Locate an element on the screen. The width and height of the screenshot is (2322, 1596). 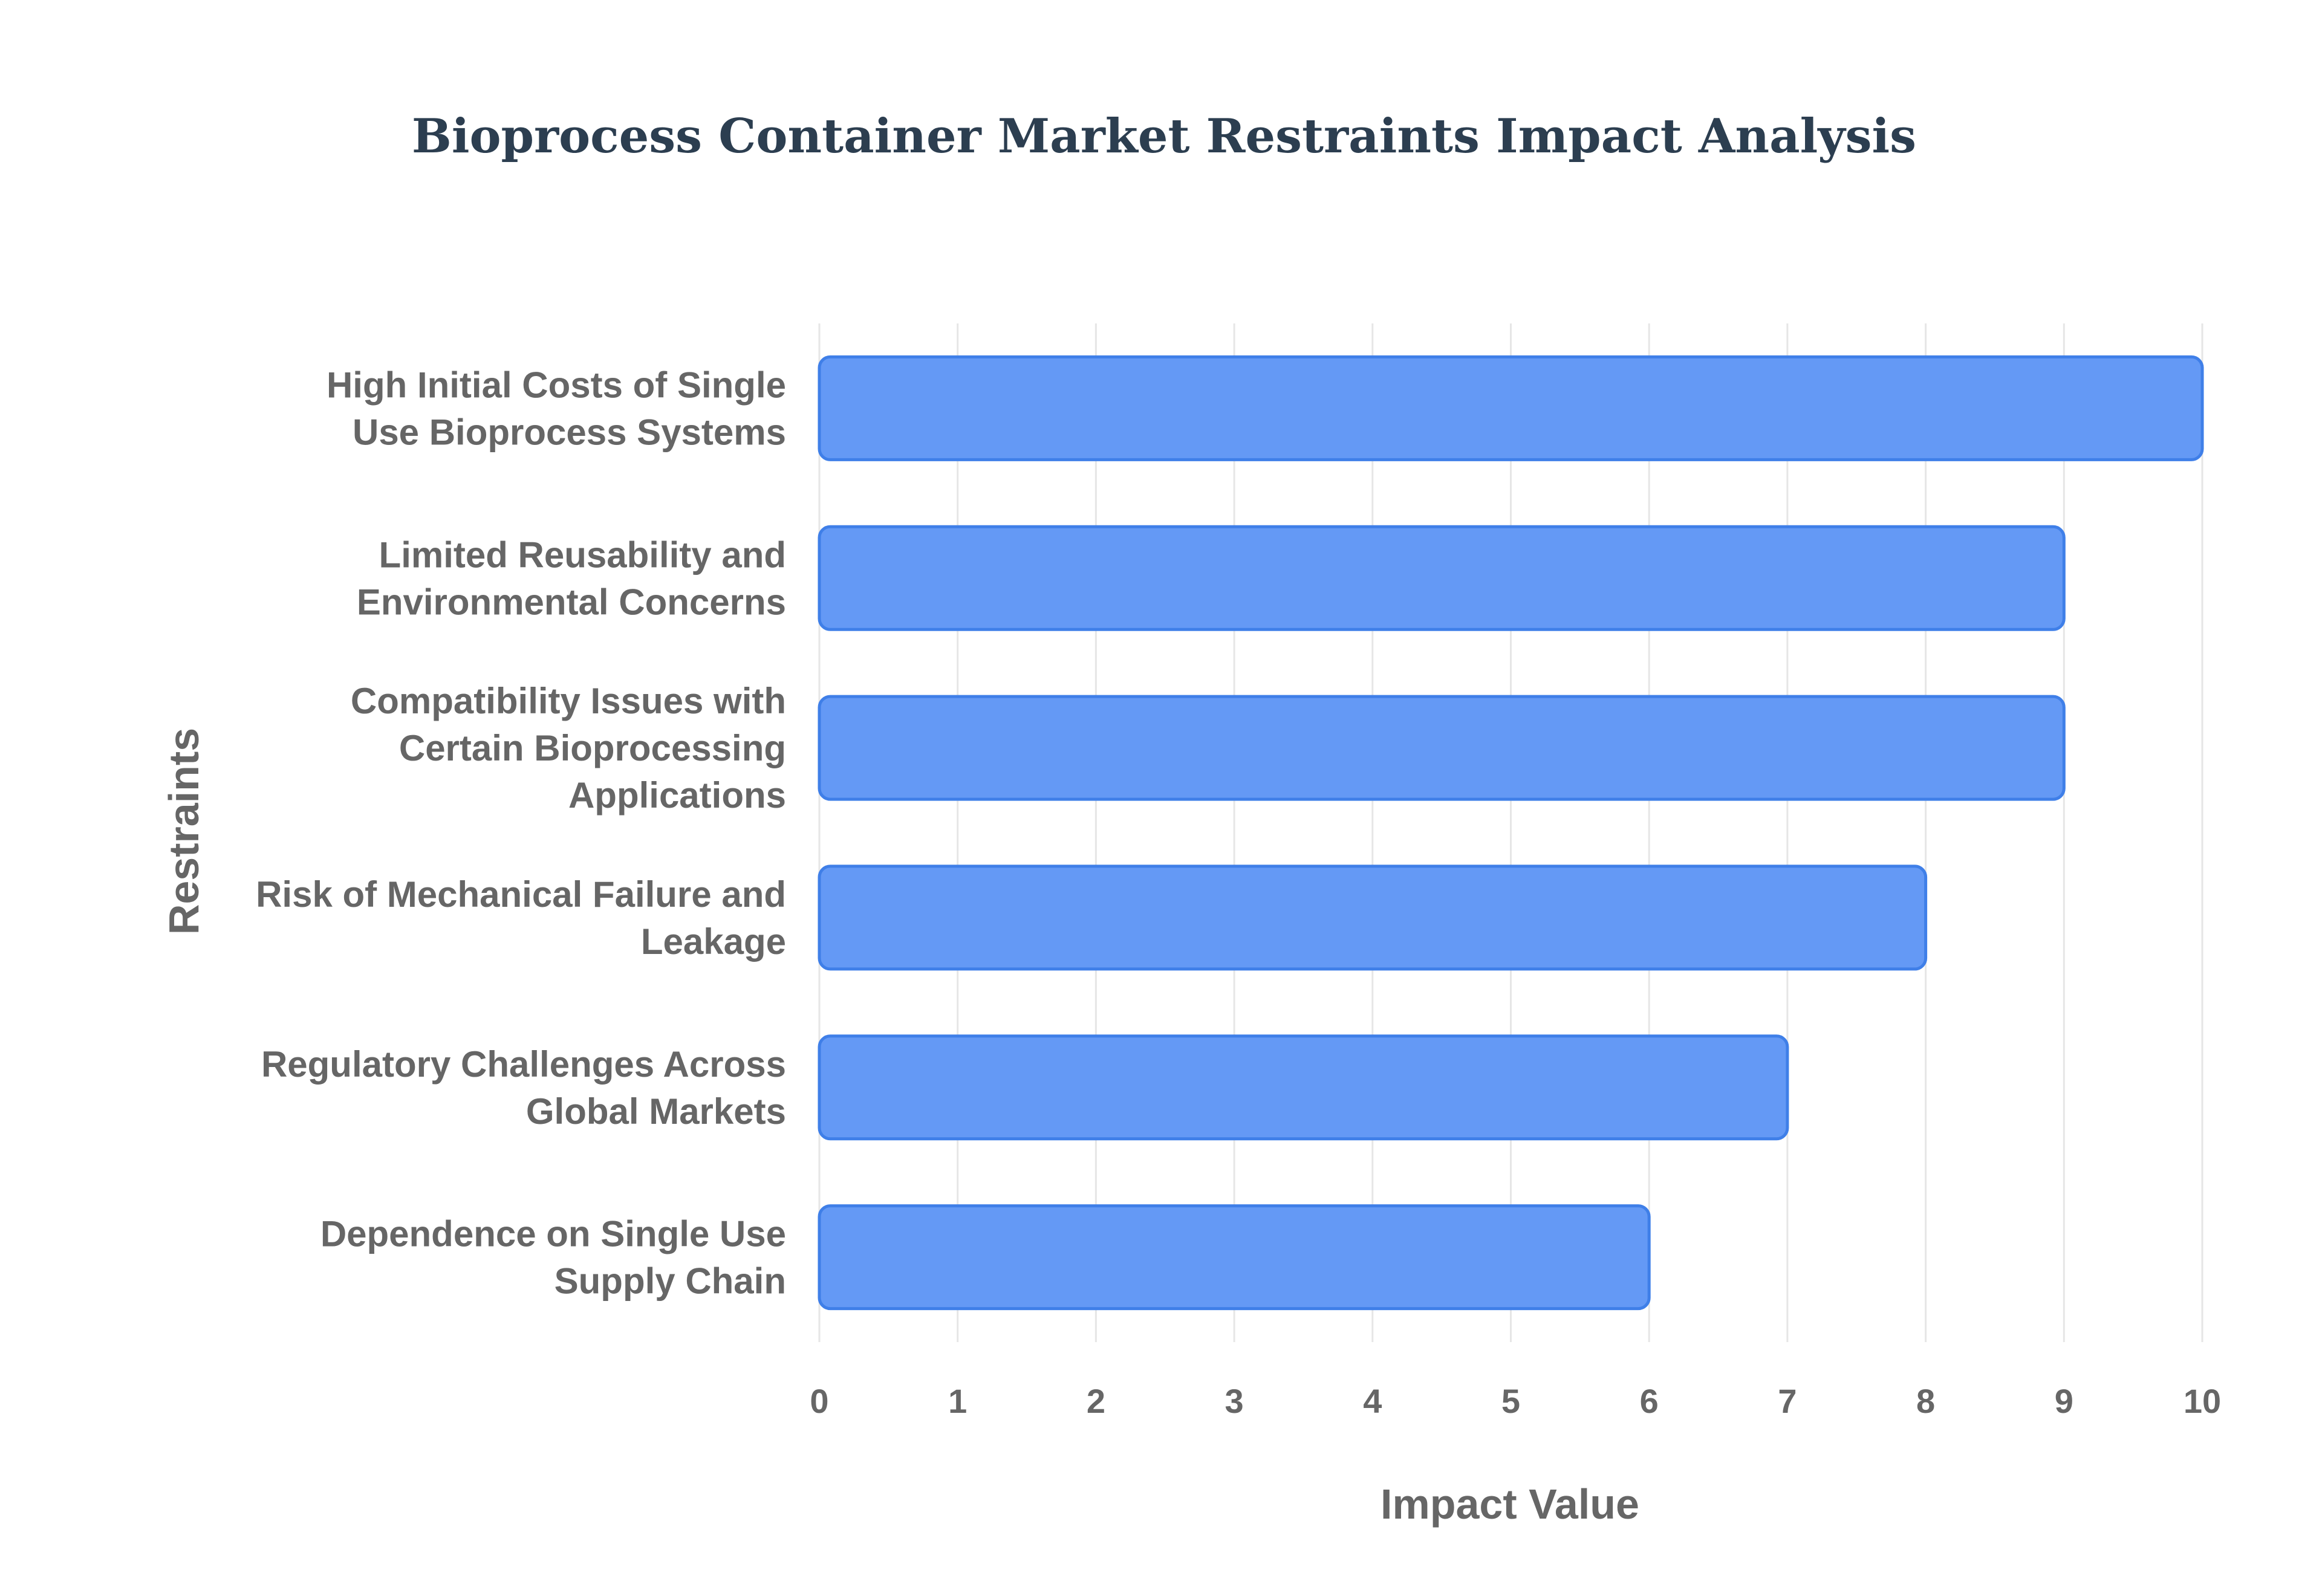
category-label-line: Use Bioprocess Systems is located at coordinates (569, 432).